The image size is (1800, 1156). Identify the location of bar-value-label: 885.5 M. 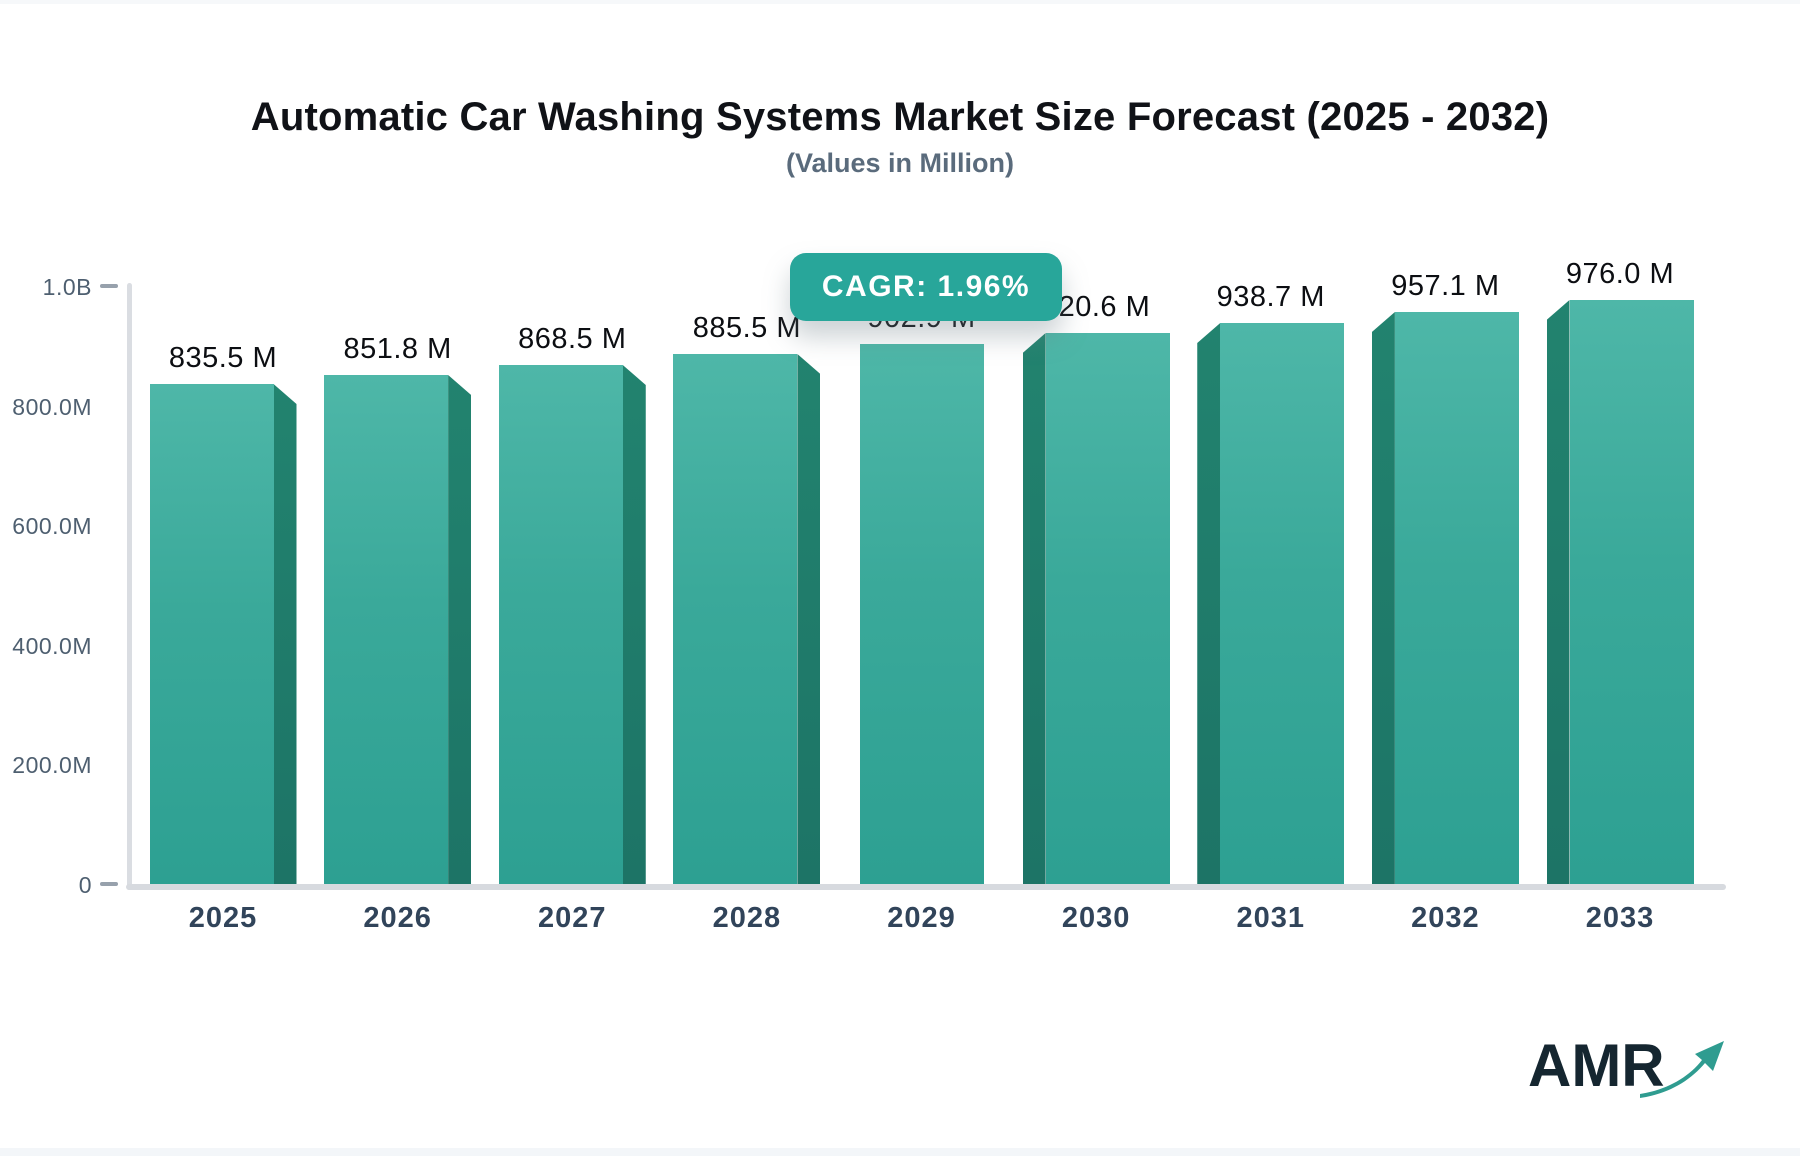
(747, 328).